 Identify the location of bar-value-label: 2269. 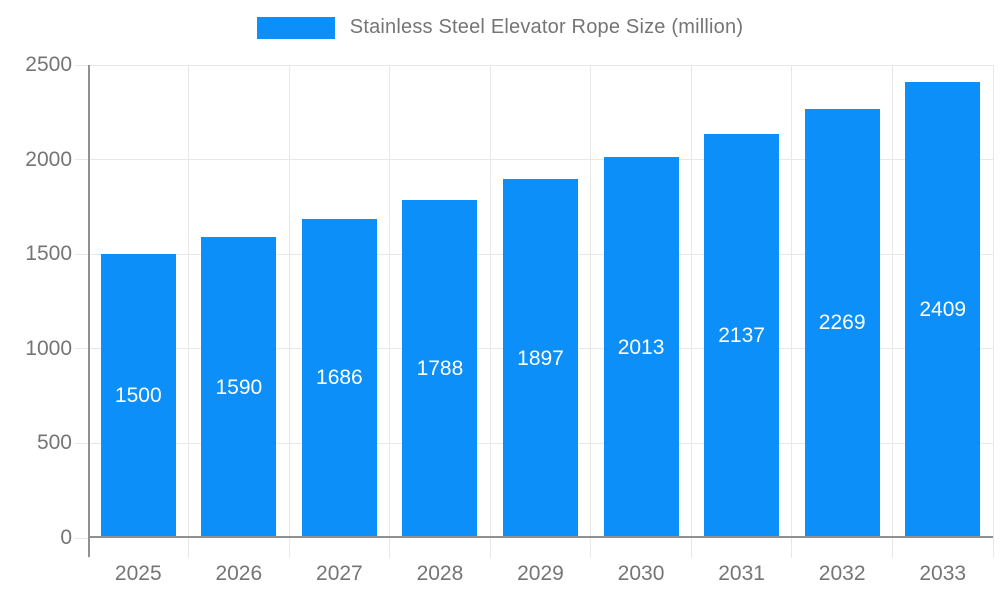
(842, 323).